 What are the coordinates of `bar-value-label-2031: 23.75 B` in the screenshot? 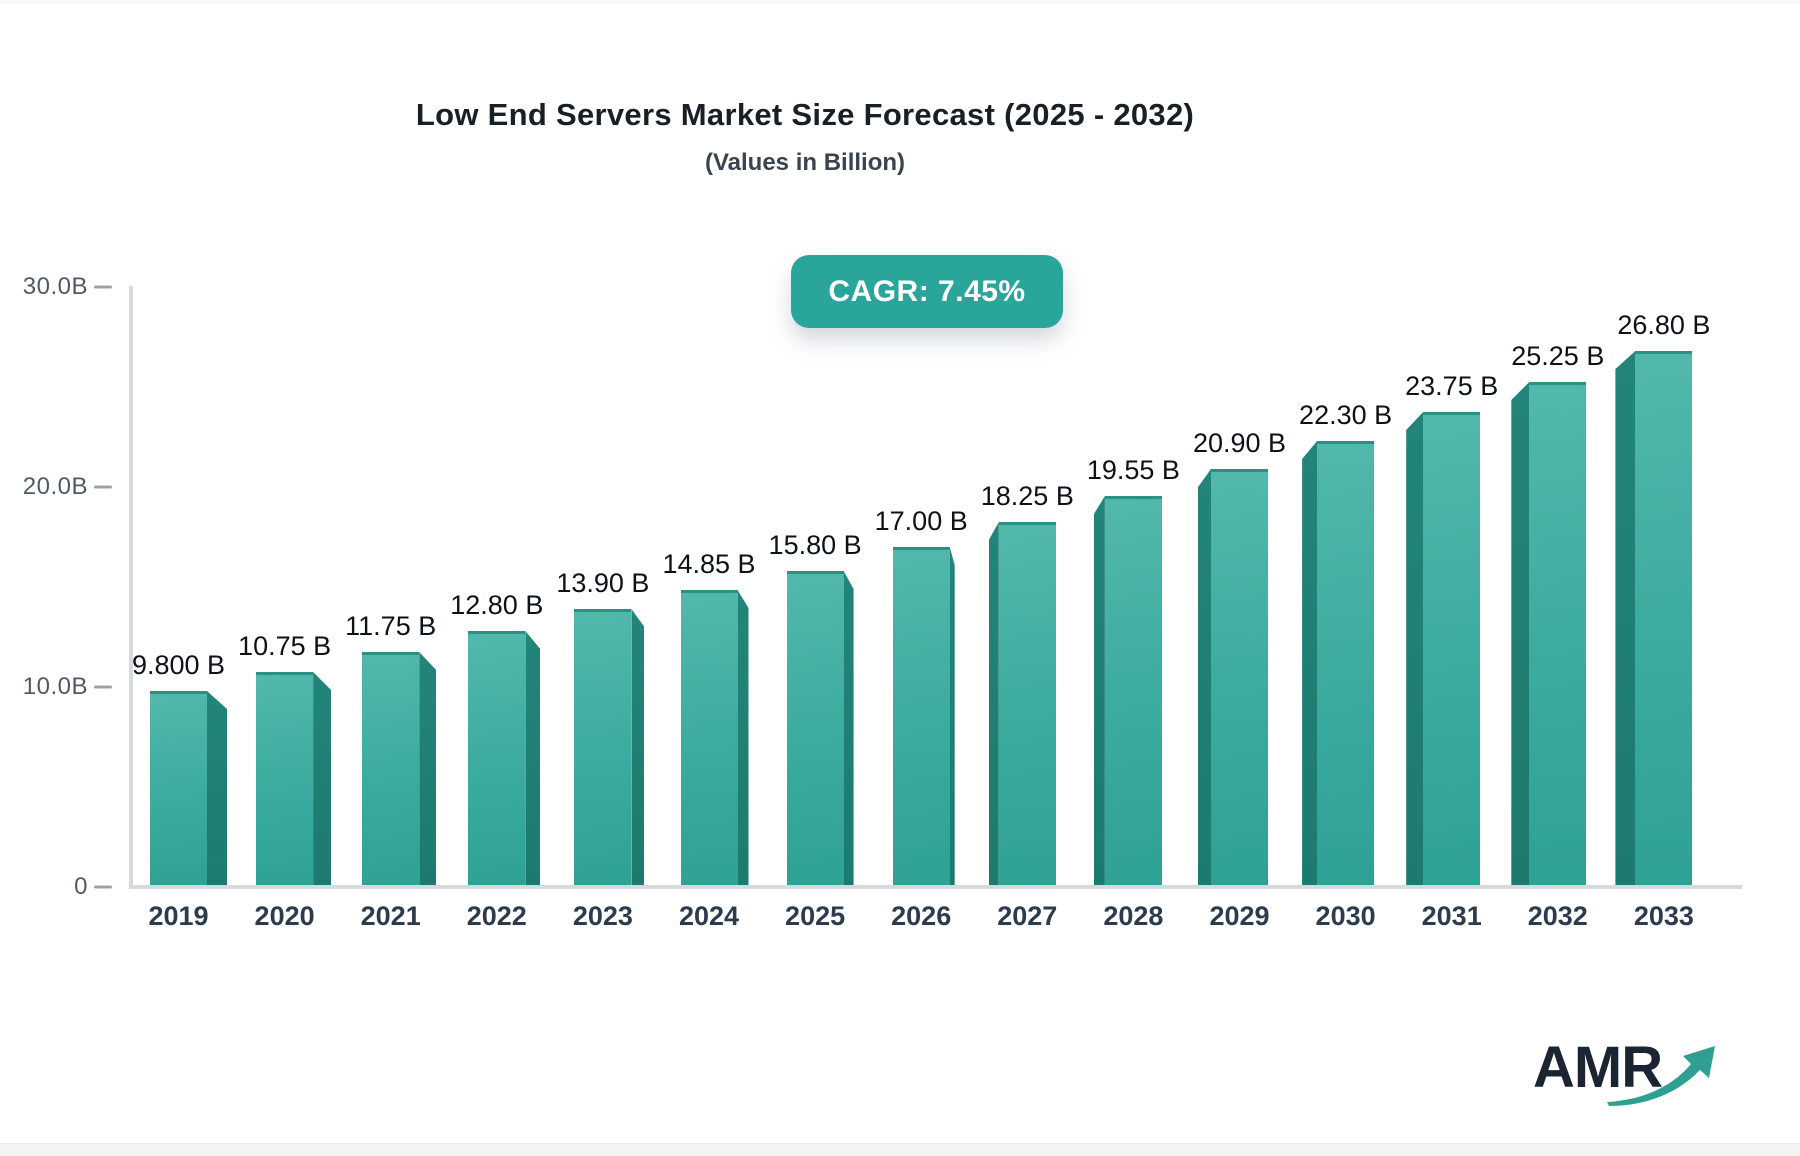 It's located at (1452, 386).